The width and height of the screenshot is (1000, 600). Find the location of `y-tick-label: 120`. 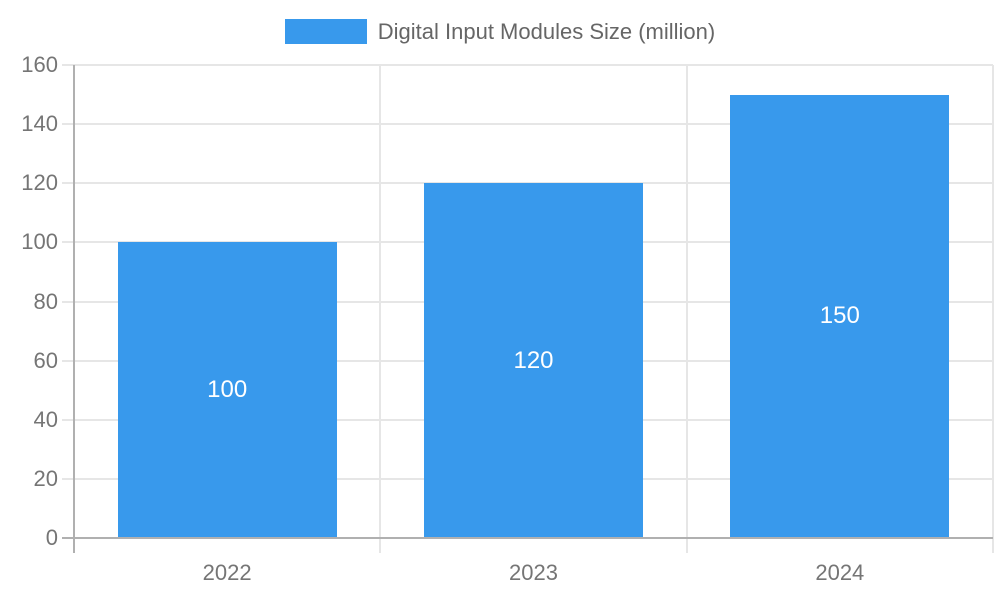

y-tick-label: 120 is located at coordinates (39, 183).